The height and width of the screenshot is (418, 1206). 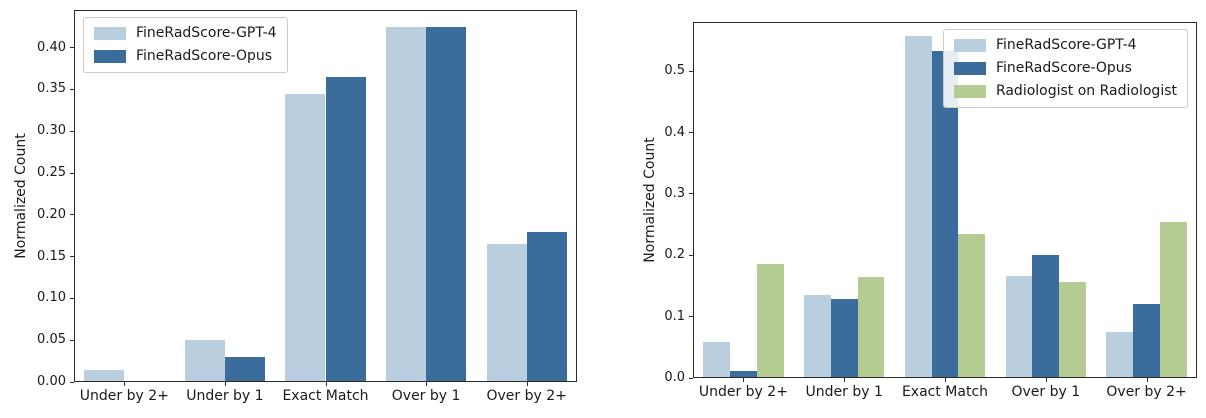 What do you see at coordinates (674, 316) in the screenshot?
I see `y-tick-label: 0.1` at bounding box center [674, 316].